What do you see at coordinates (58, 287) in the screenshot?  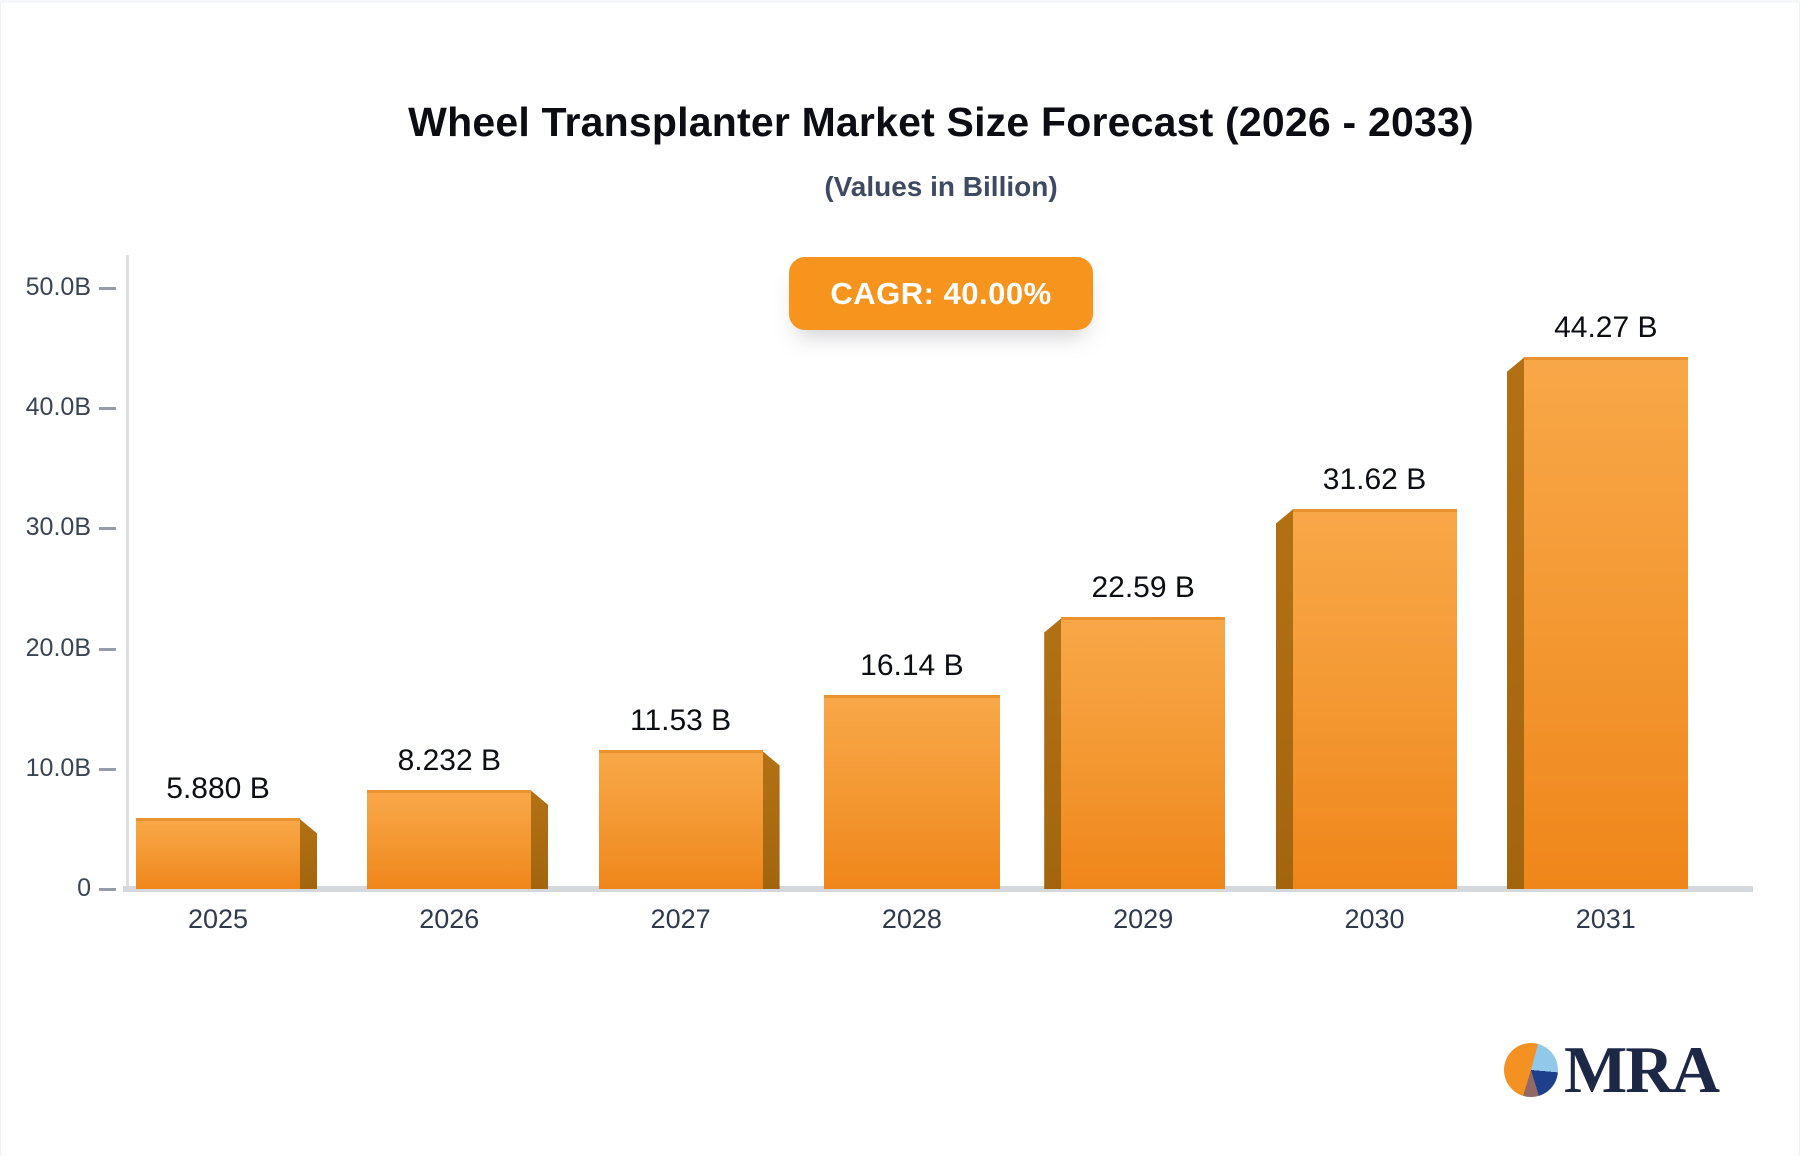 I see `y-tick-label: 50.0B` at bounding box center [58, 287].